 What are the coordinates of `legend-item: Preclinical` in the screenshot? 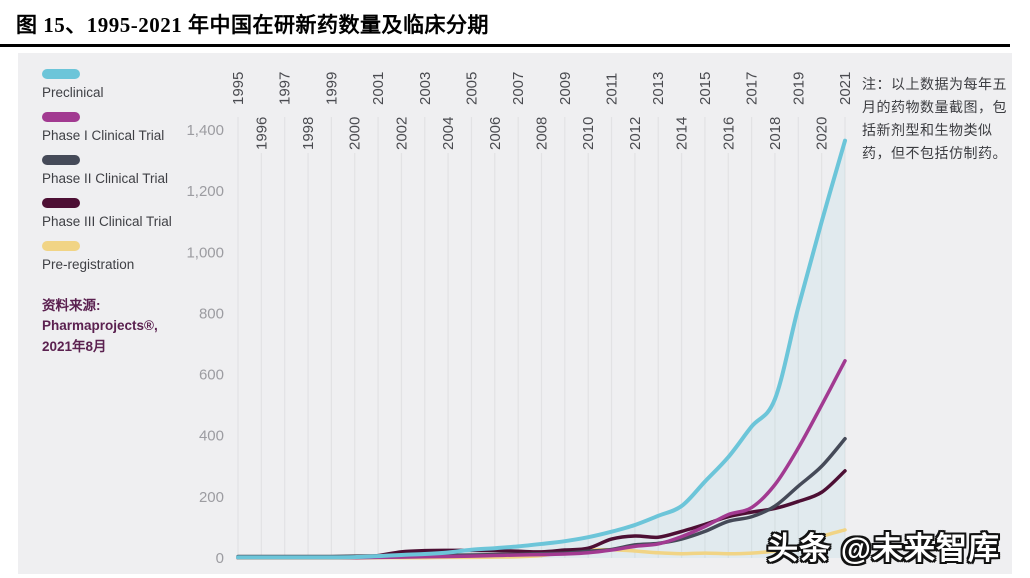 It's located at (129, 85).